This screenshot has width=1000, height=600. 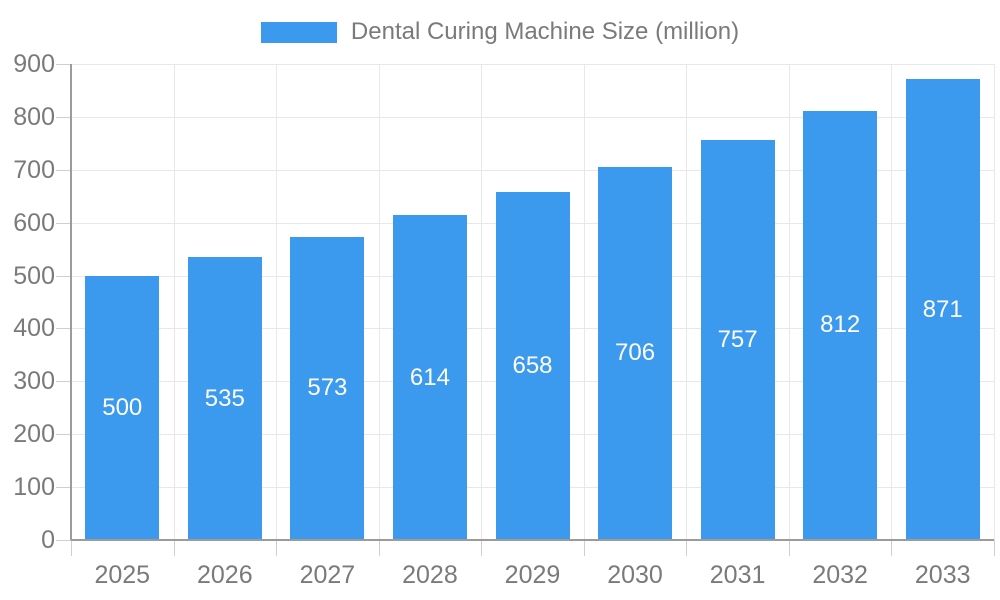 I want to click on bar-value-label: 757, so click(x=737, y=339).